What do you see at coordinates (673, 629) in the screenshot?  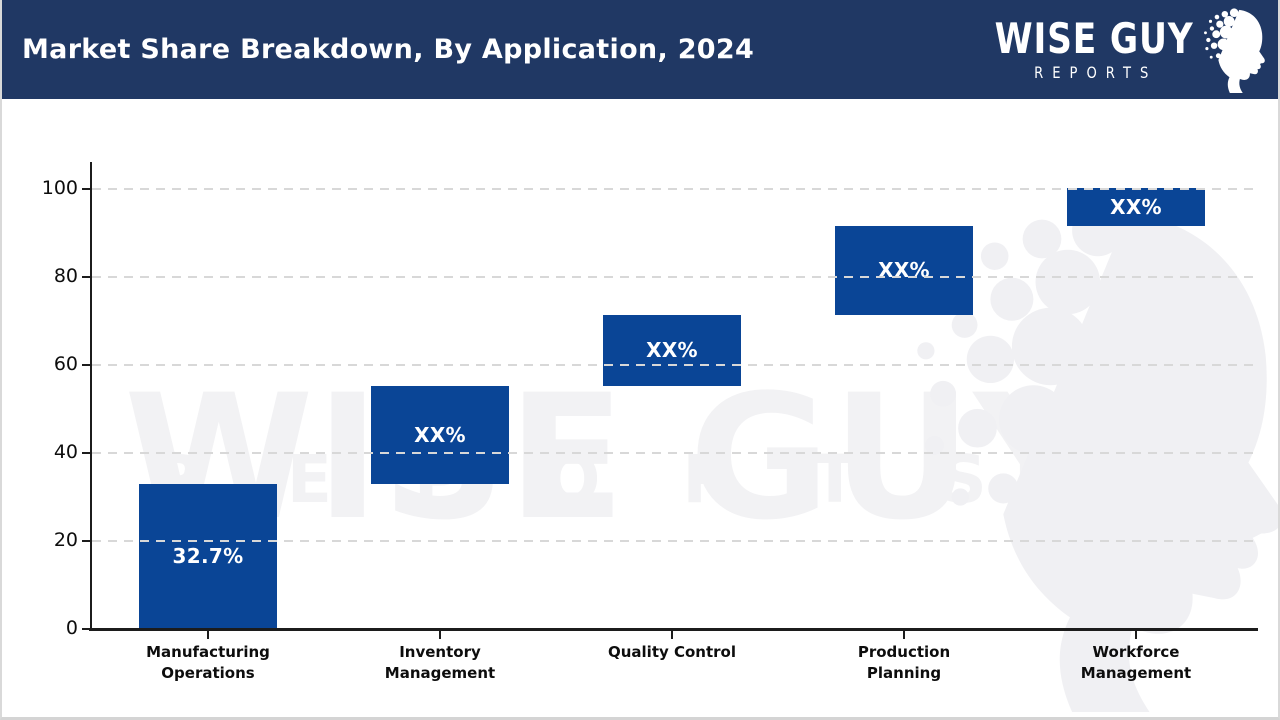 I see `x-axis-line` at bounding box center [673, 629].